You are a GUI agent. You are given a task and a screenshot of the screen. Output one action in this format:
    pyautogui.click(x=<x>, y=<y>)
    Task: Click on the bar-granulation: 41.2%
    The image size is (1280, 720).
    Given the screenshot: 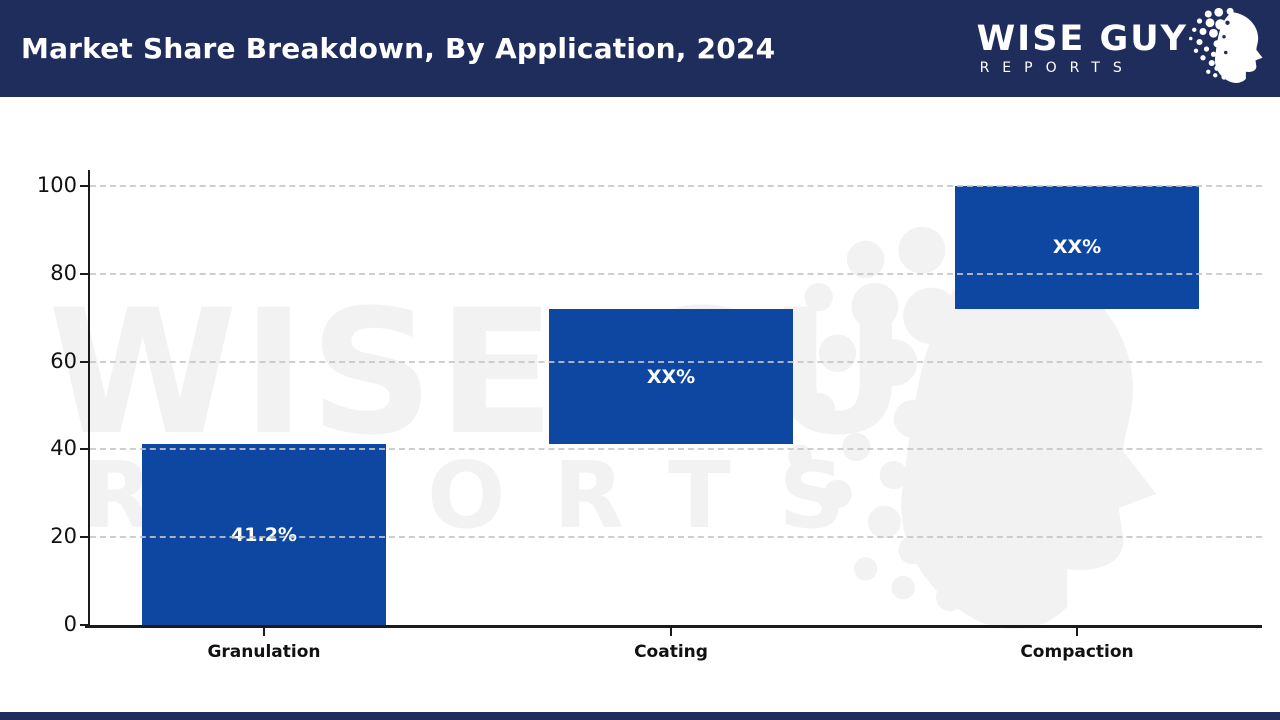 What is the action you would take?
    pyautogui.click(x=264, y=534)
    